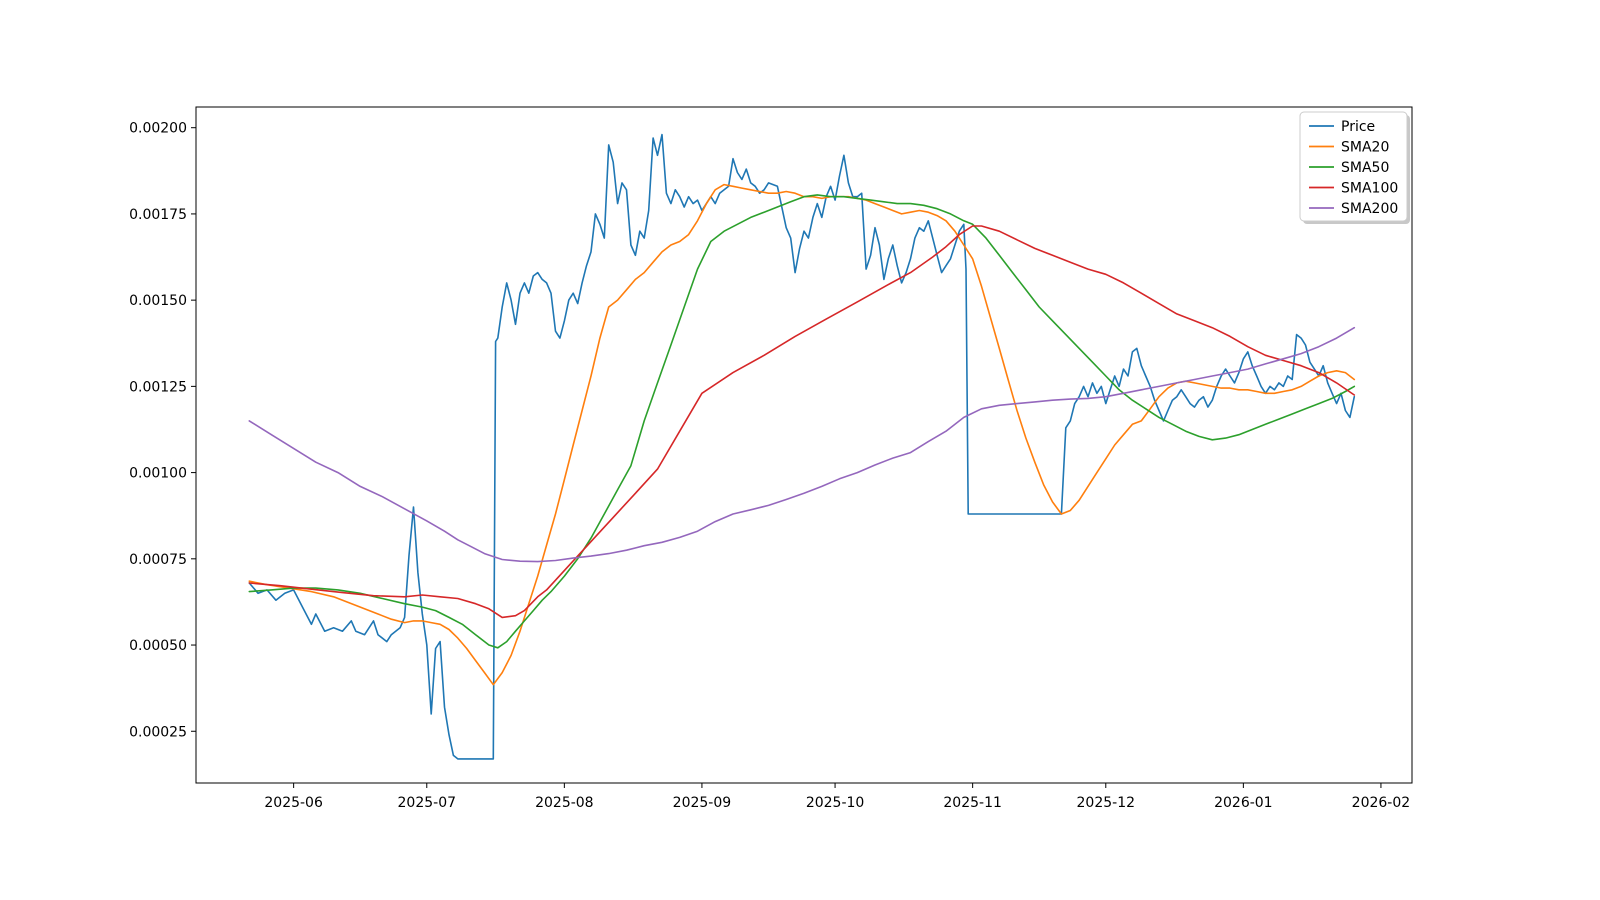 This screenshot has width=1600, height=900. What do you see at coordinates (158, 215) in the screenshot?
I see `y-tick-label: 0.00175` at bounding box center [158, 215].